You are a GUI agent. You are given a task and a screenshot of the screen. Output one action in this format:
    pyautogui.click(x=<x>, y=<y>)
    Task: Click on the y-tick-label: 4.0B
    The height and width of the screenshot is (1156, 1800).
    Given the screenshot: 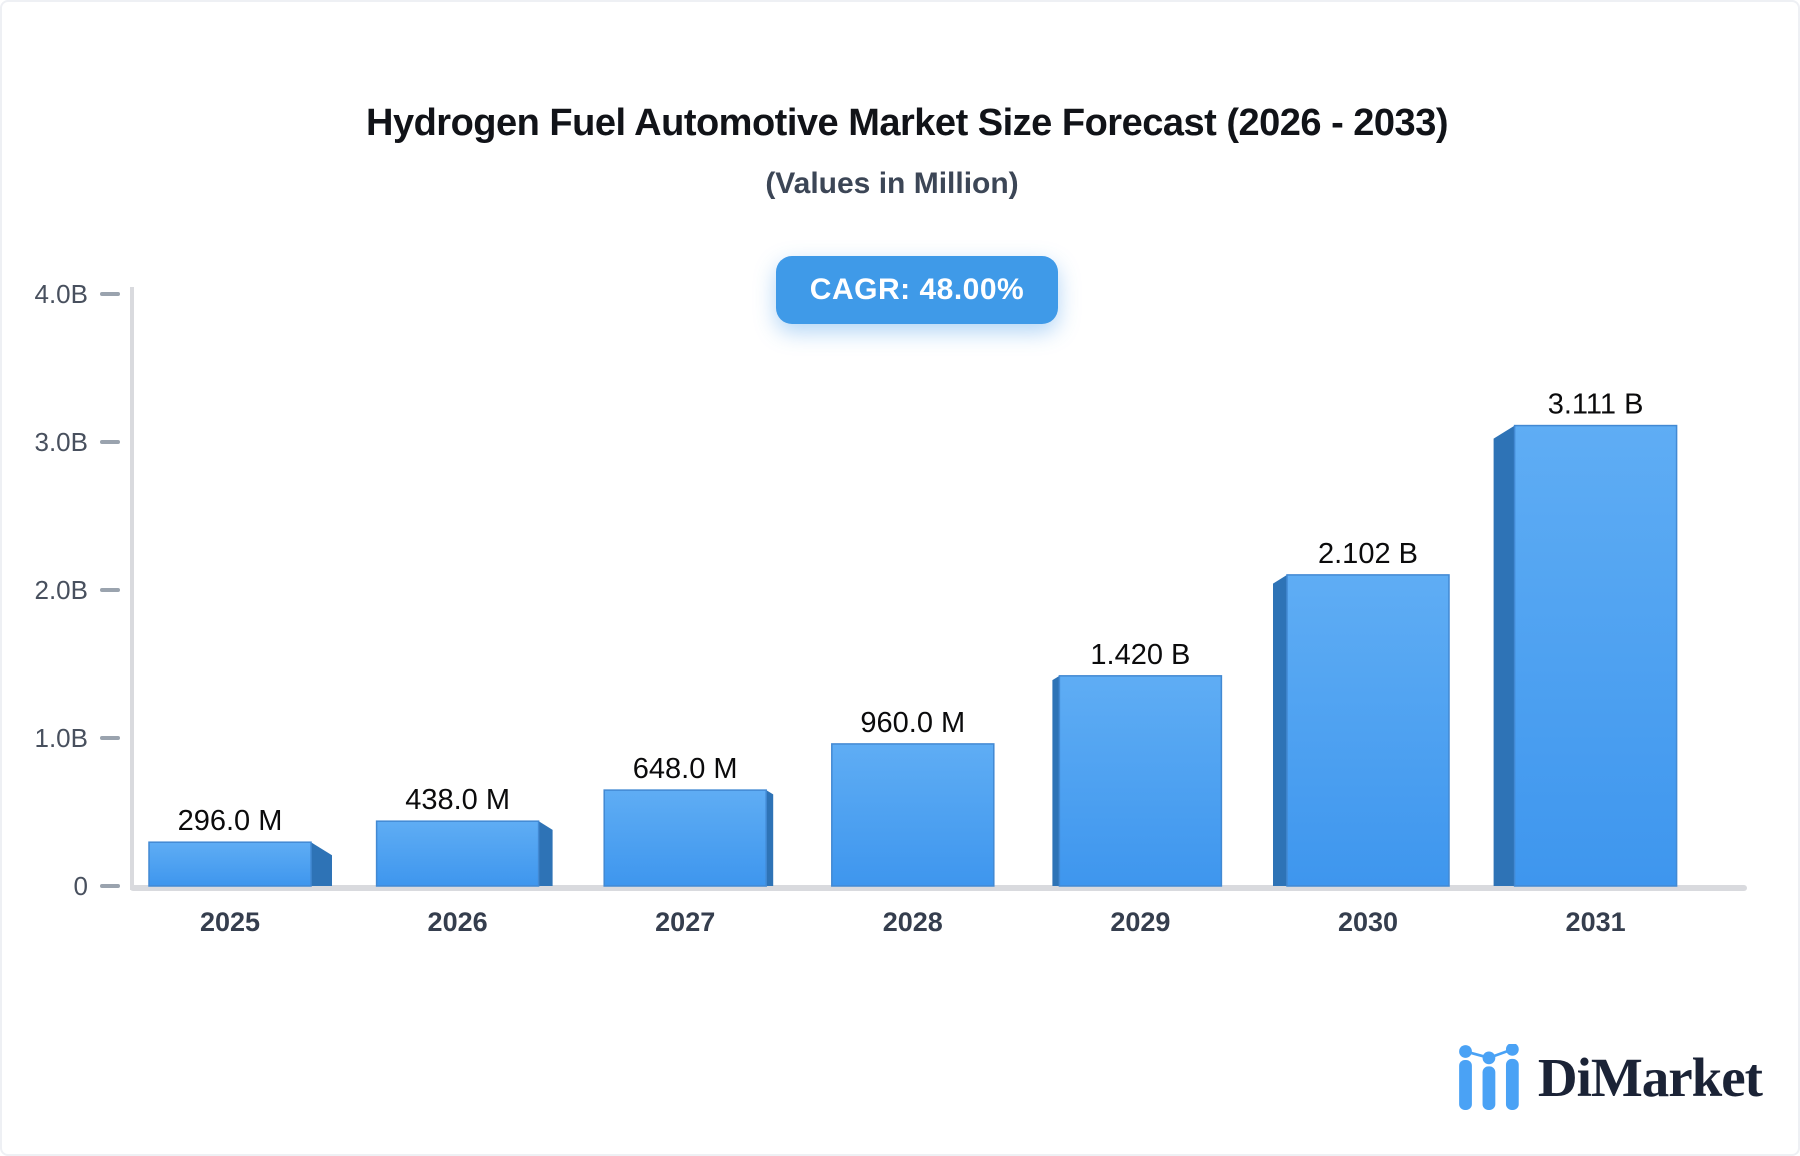 What is the action you would take?
    pyautogui.click(x=62, y=294)
    